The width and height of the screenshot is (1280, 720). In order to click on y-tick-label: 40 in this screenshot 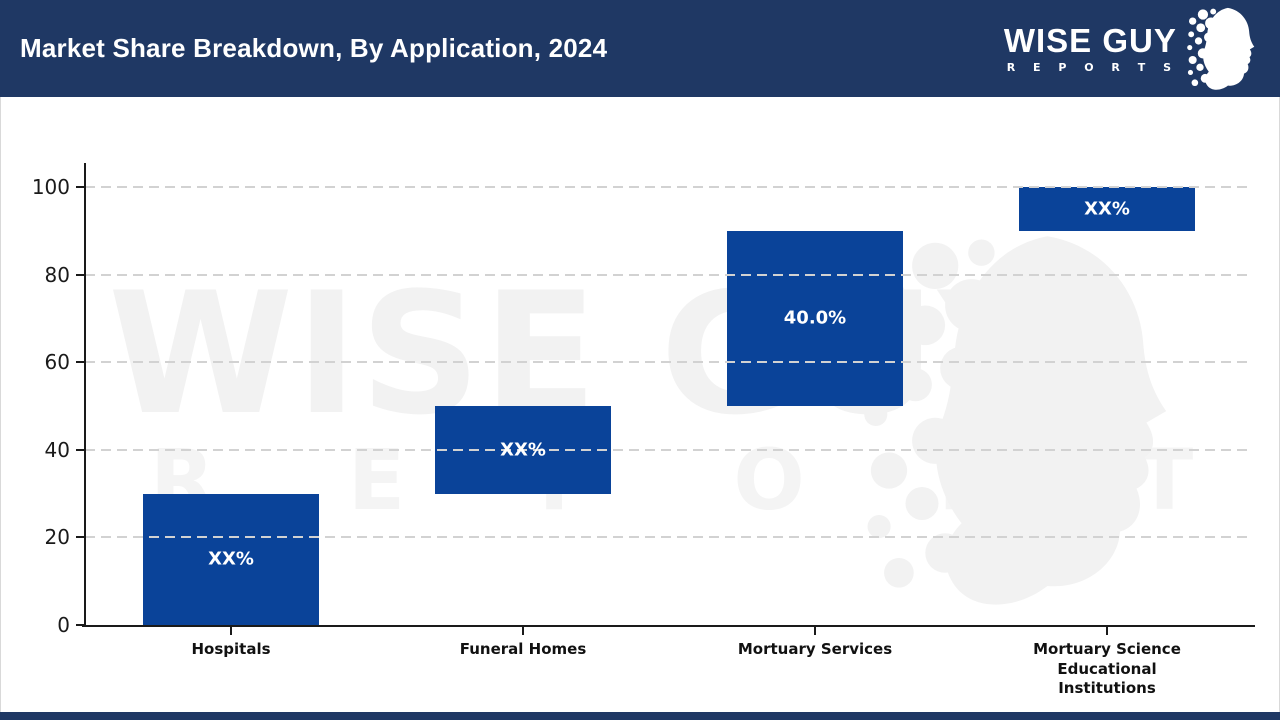, I will do `click(57, 449)`.